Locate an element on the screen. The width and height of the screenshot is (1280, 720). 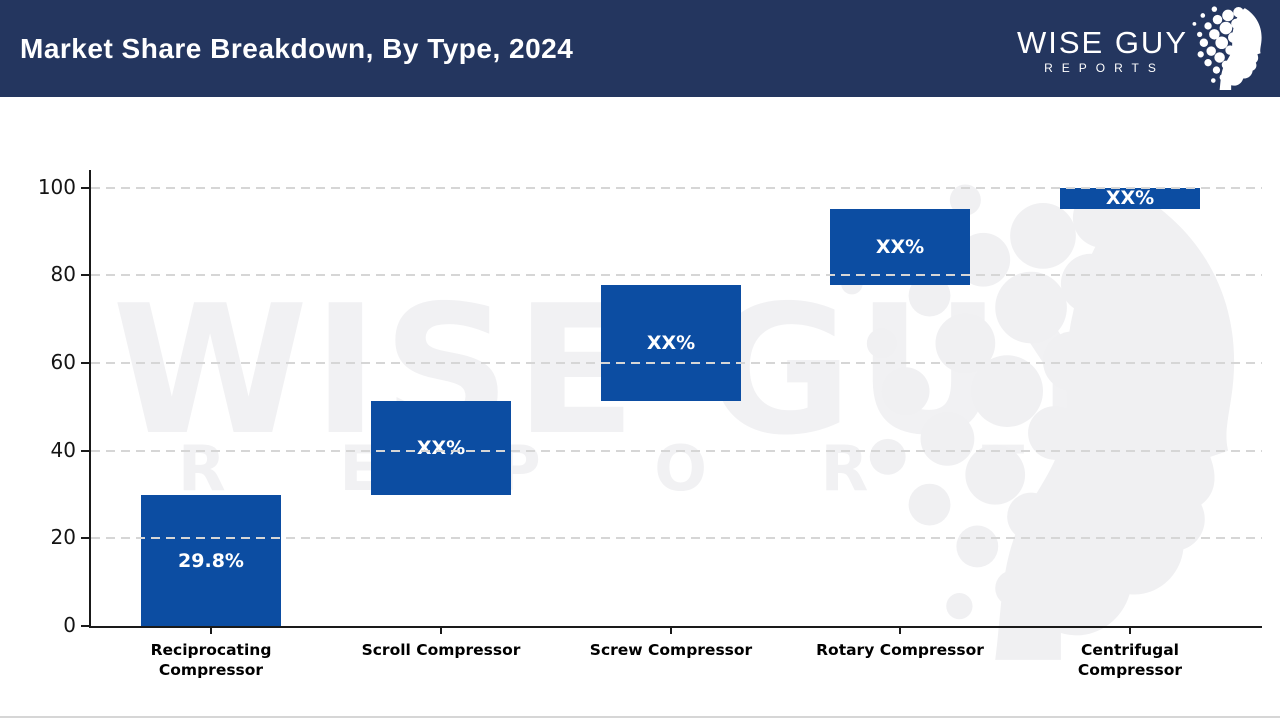
bottom-divider is located at coordinates (640, 717).